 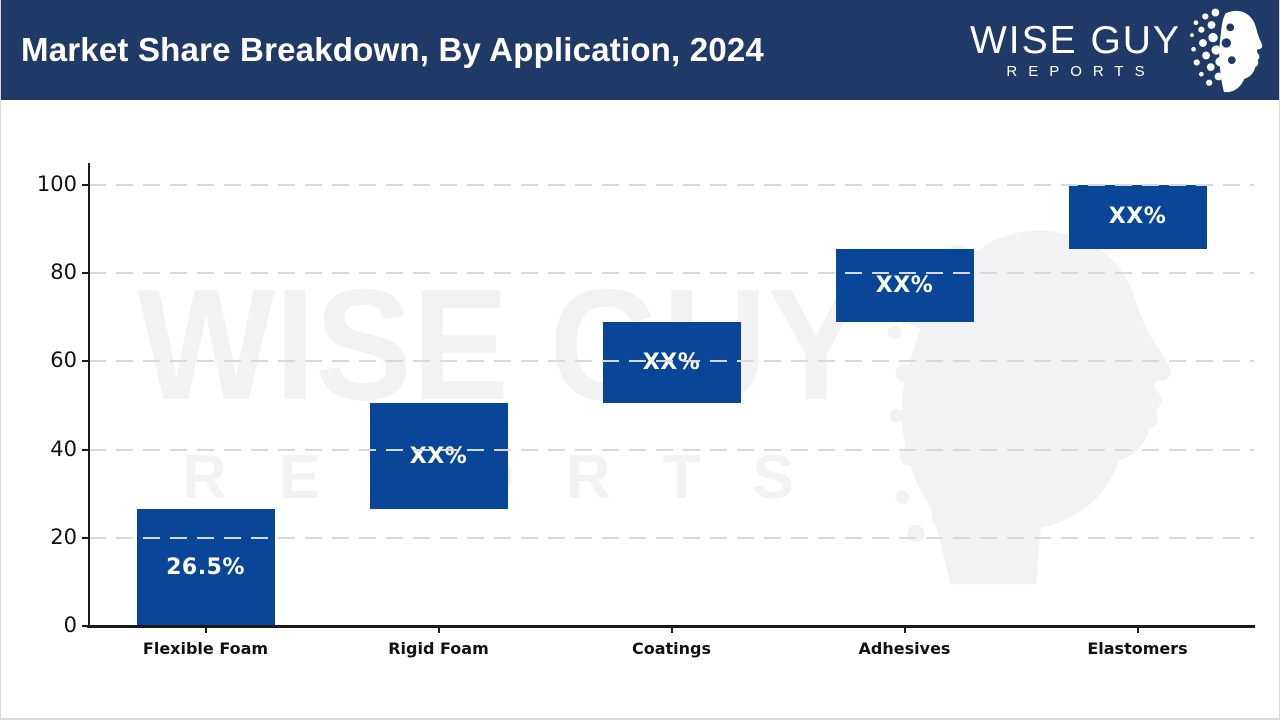 I want to click on bar-elastomers: XX%, so click(x=1137, y=217).